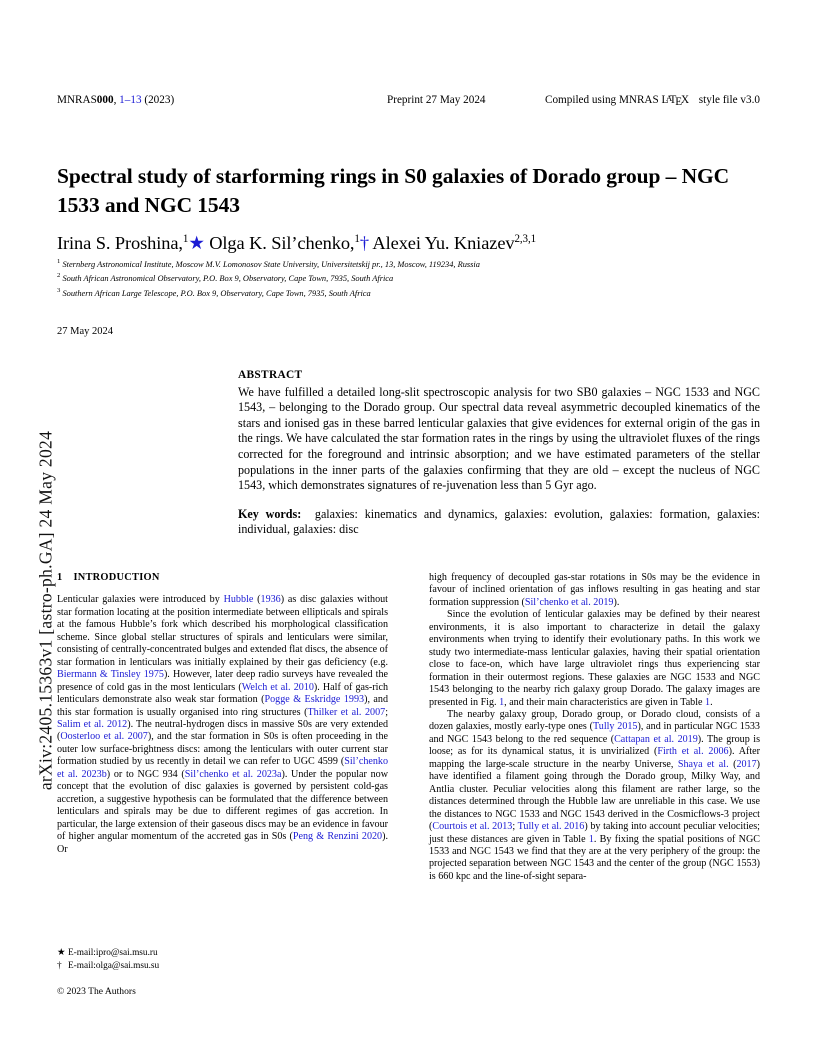  What do you see at coordinates (116, 940) in the screenshot?
I see `footnote-rule` at bounding box center [116, 940].